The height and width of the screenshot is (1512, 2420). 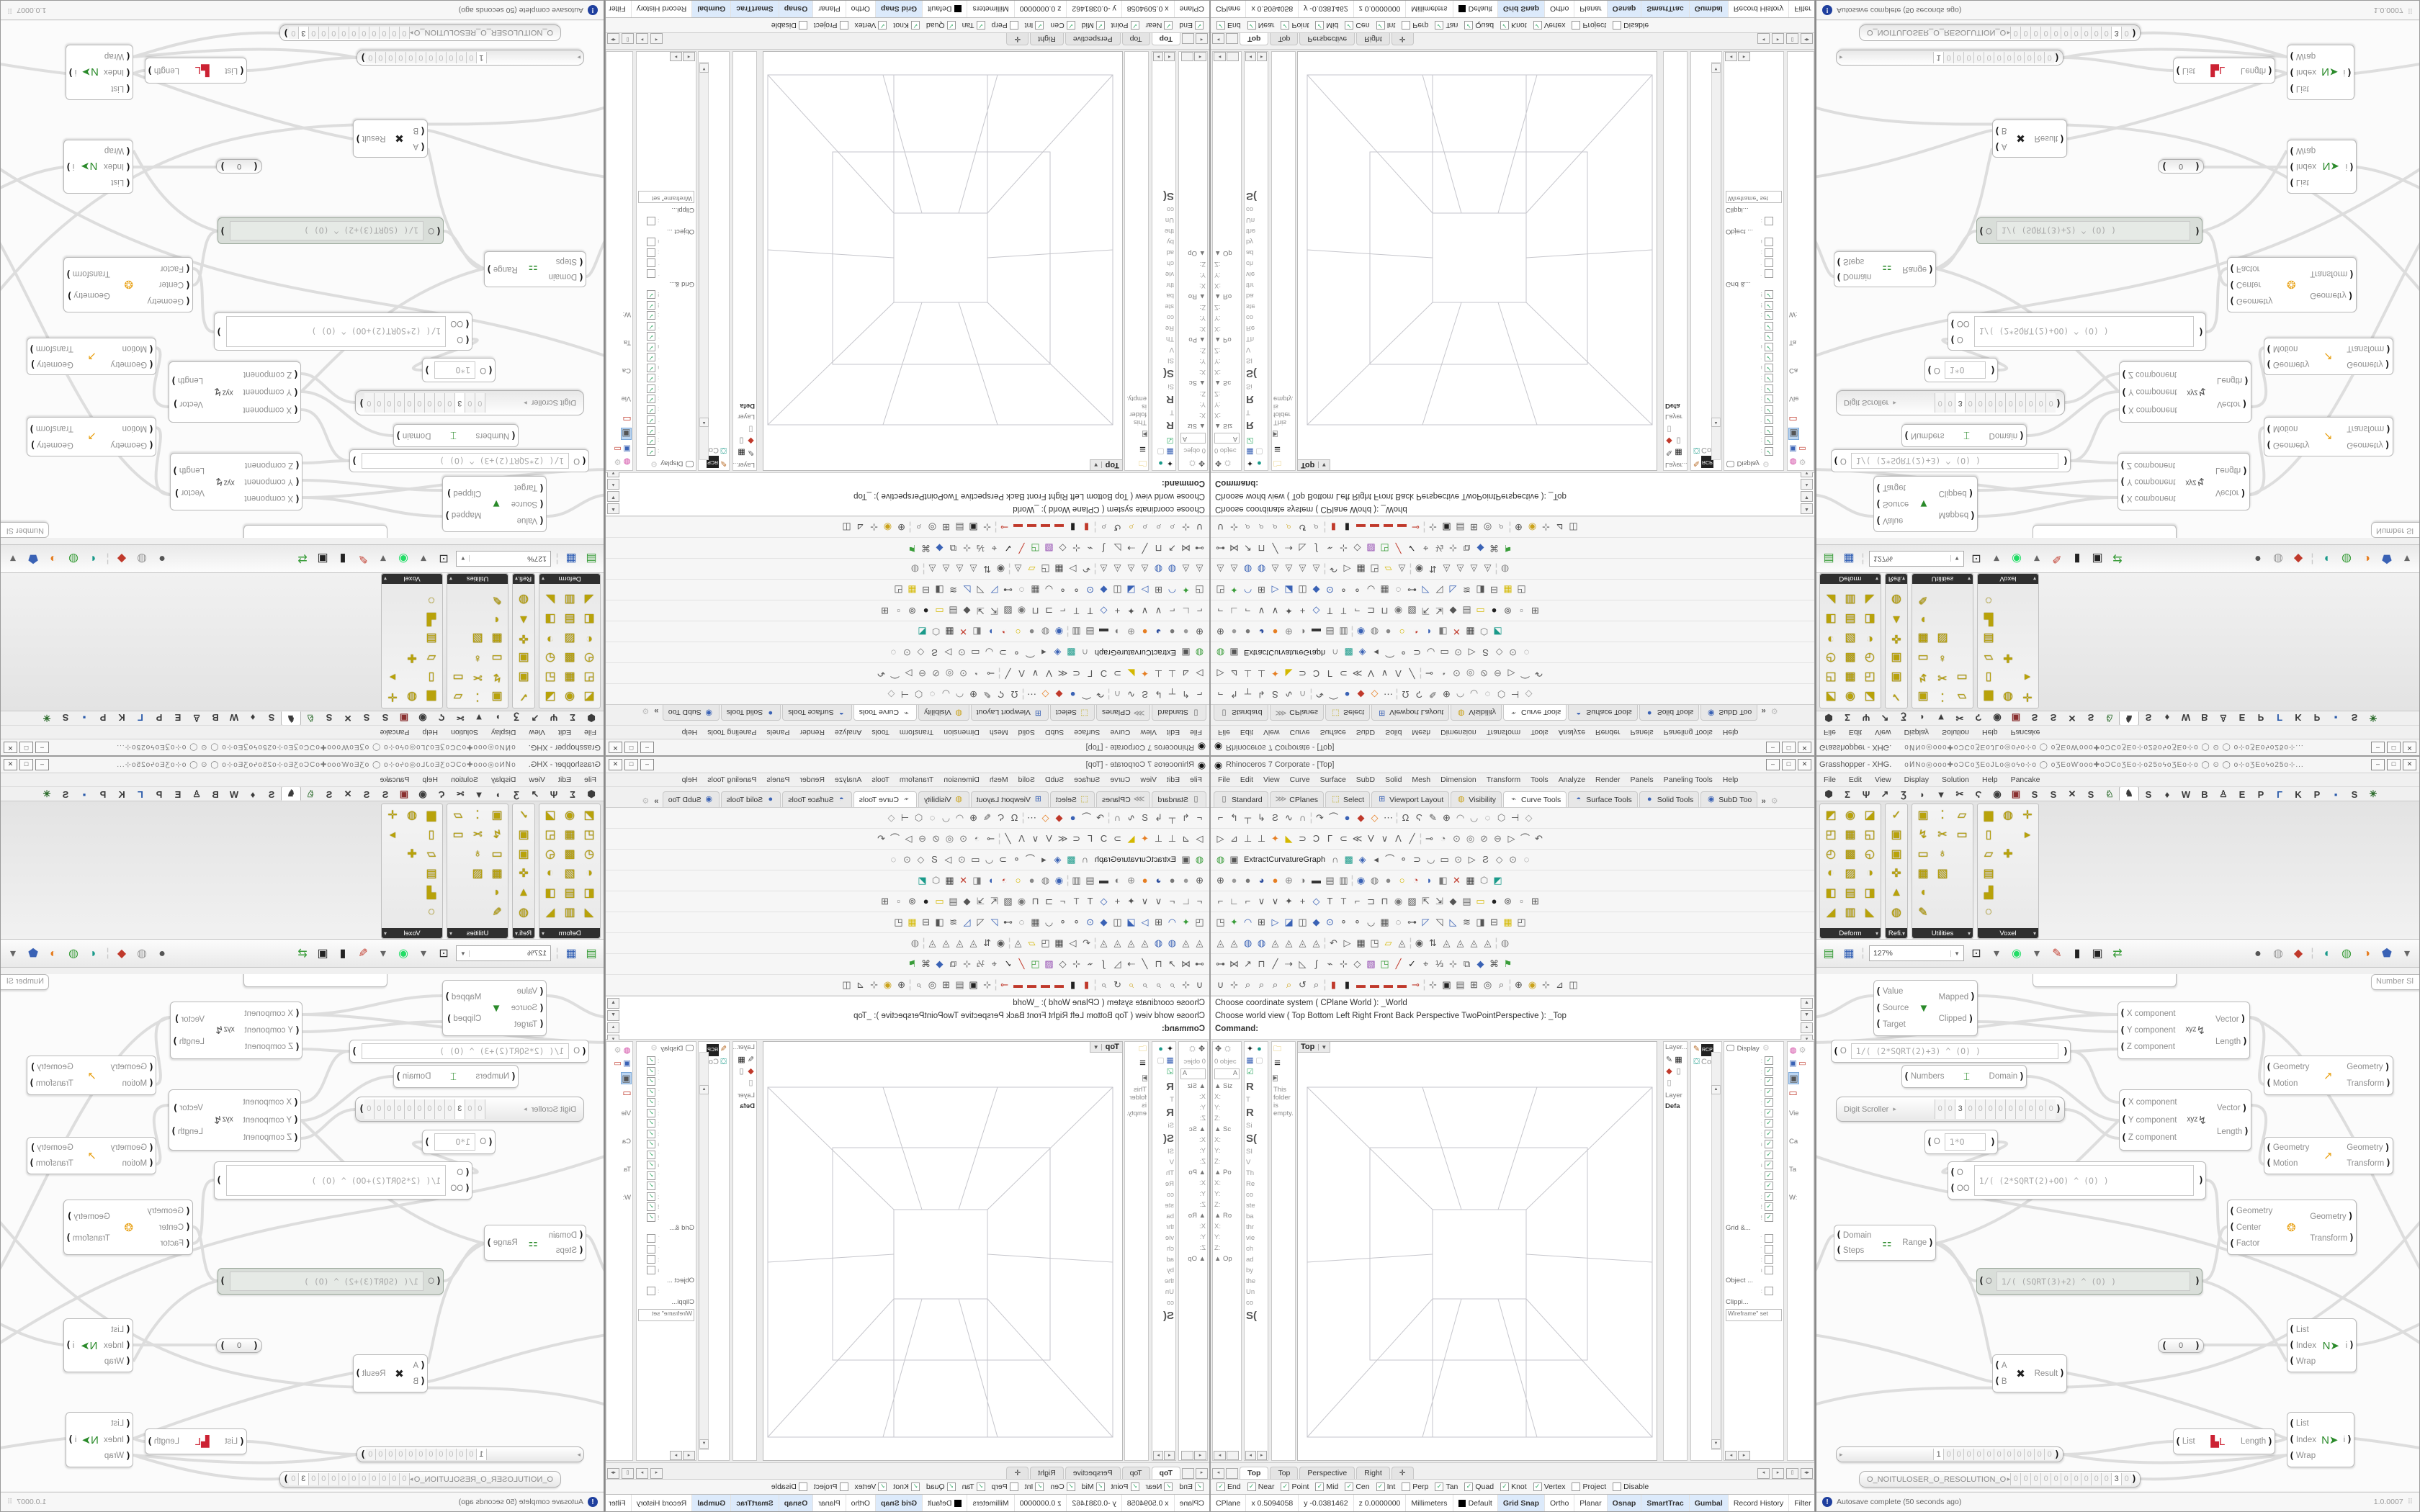 What do you see at coordinates (2007, 436) in the screenshot?
I see `output-domain: Domain)` at bounding box center [2007, 436].